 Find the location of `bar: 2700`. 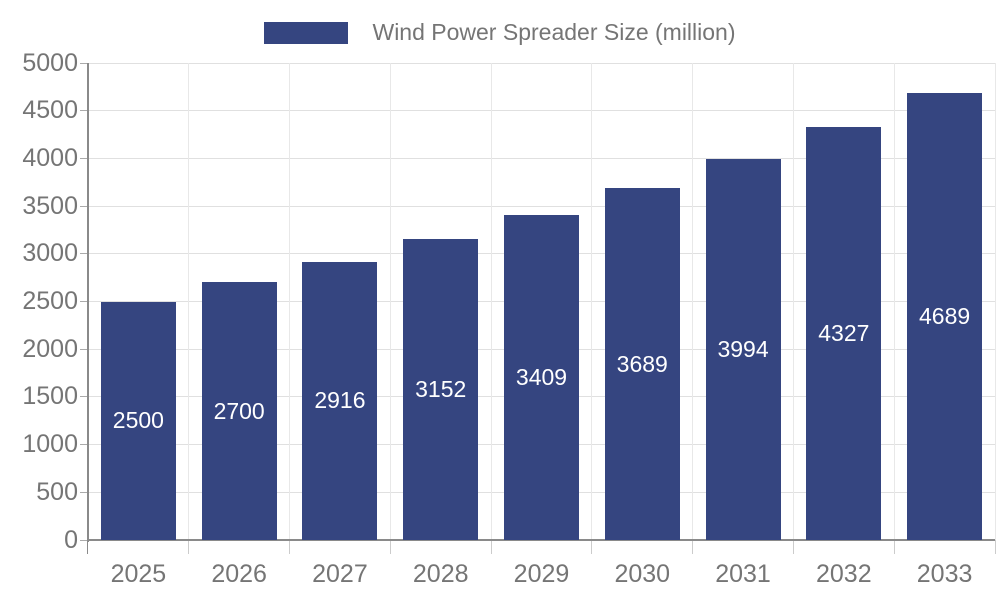

bar: 2700 is located at coordinates (239, 411).